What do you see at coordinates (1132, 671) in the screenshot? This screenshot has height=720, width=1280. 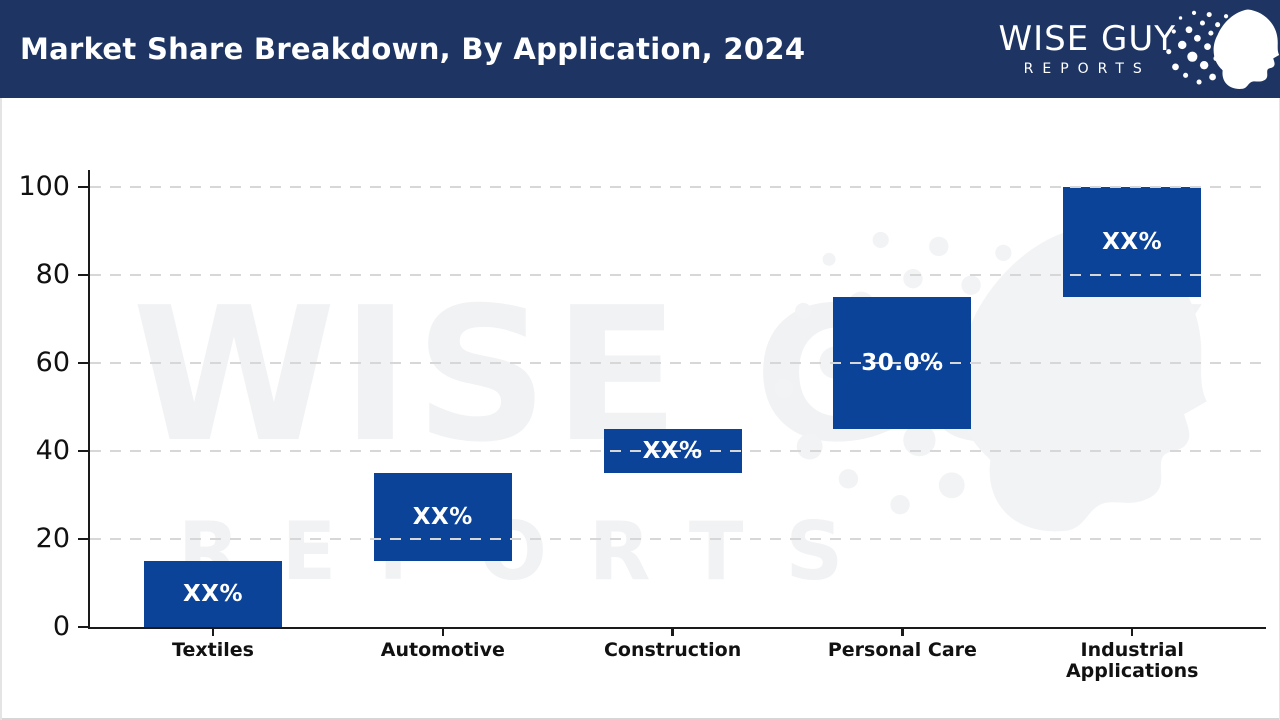 I see `x-tick-label-line: Applications` at bounding box center [1132, 671].